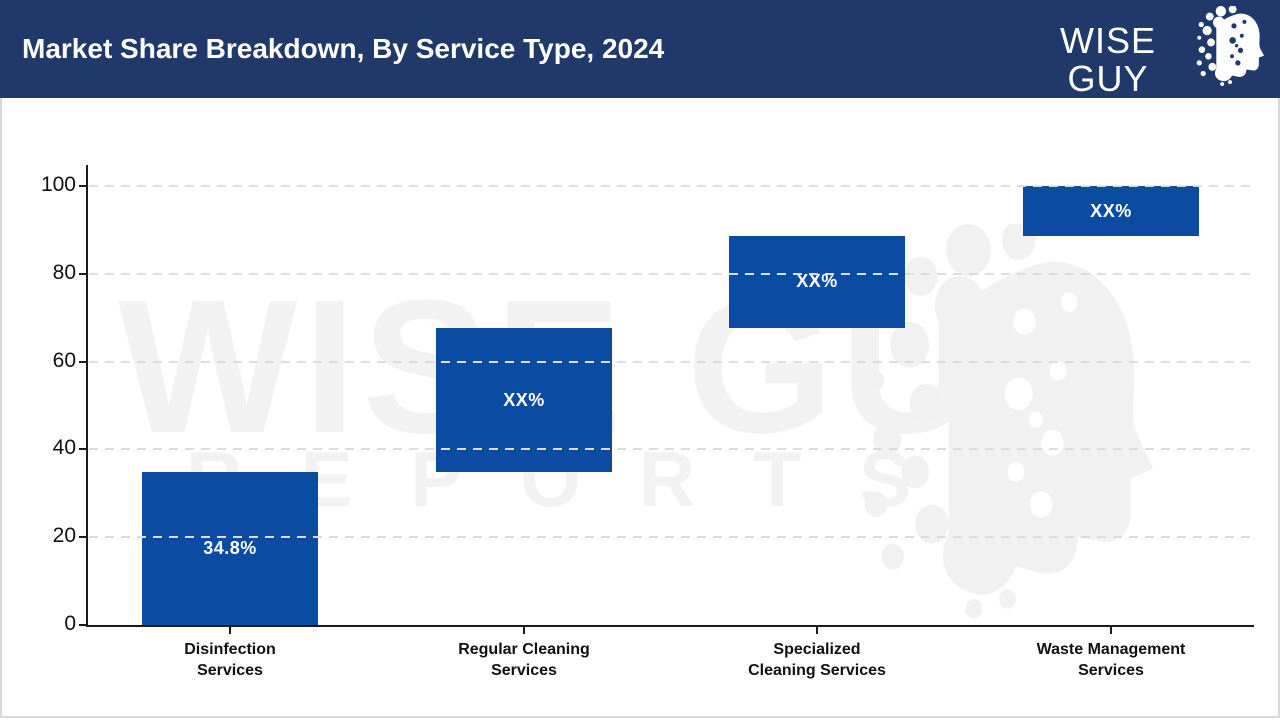 This screenshot has height=720, width=1280. Describe the element at coordinates (64, 536) in the screenshot. I see `y-tick-label: 20` at that location.